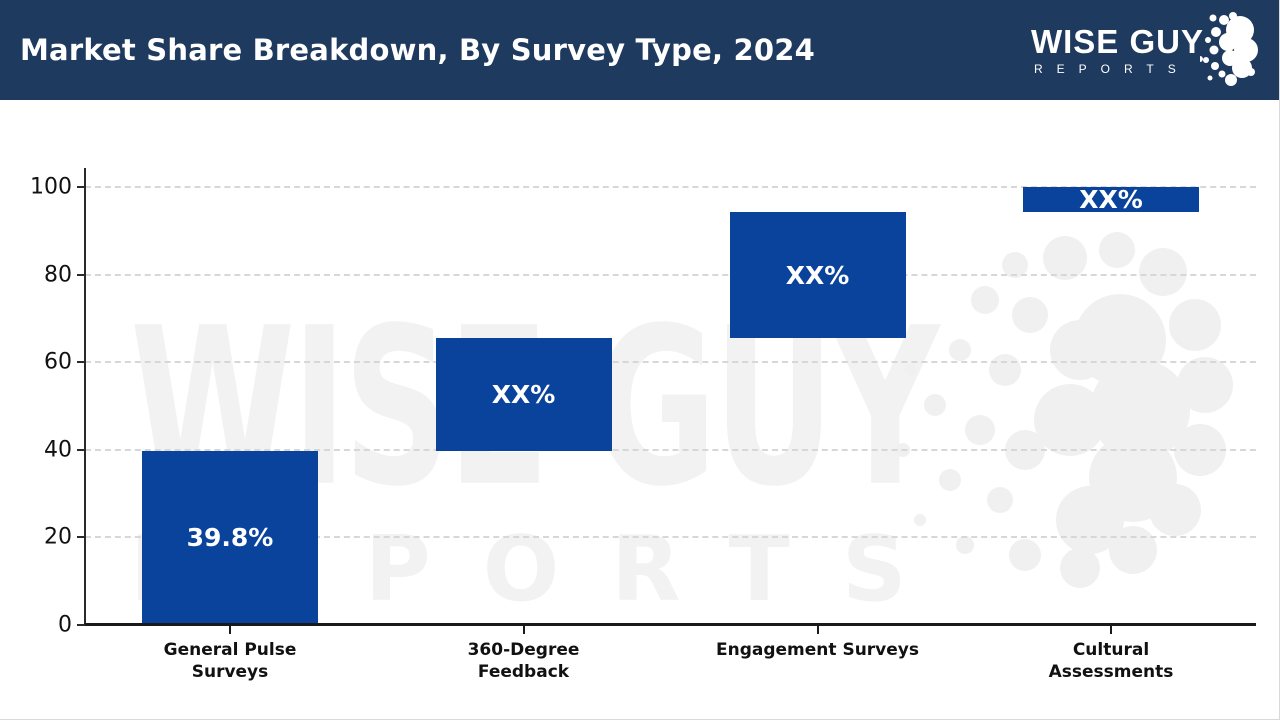 The image size is (1280, 720). Describe the element at coordinates (1111, 661) in the screenshot. I see `x-category-label-4: Cultural Assessments` at that location.